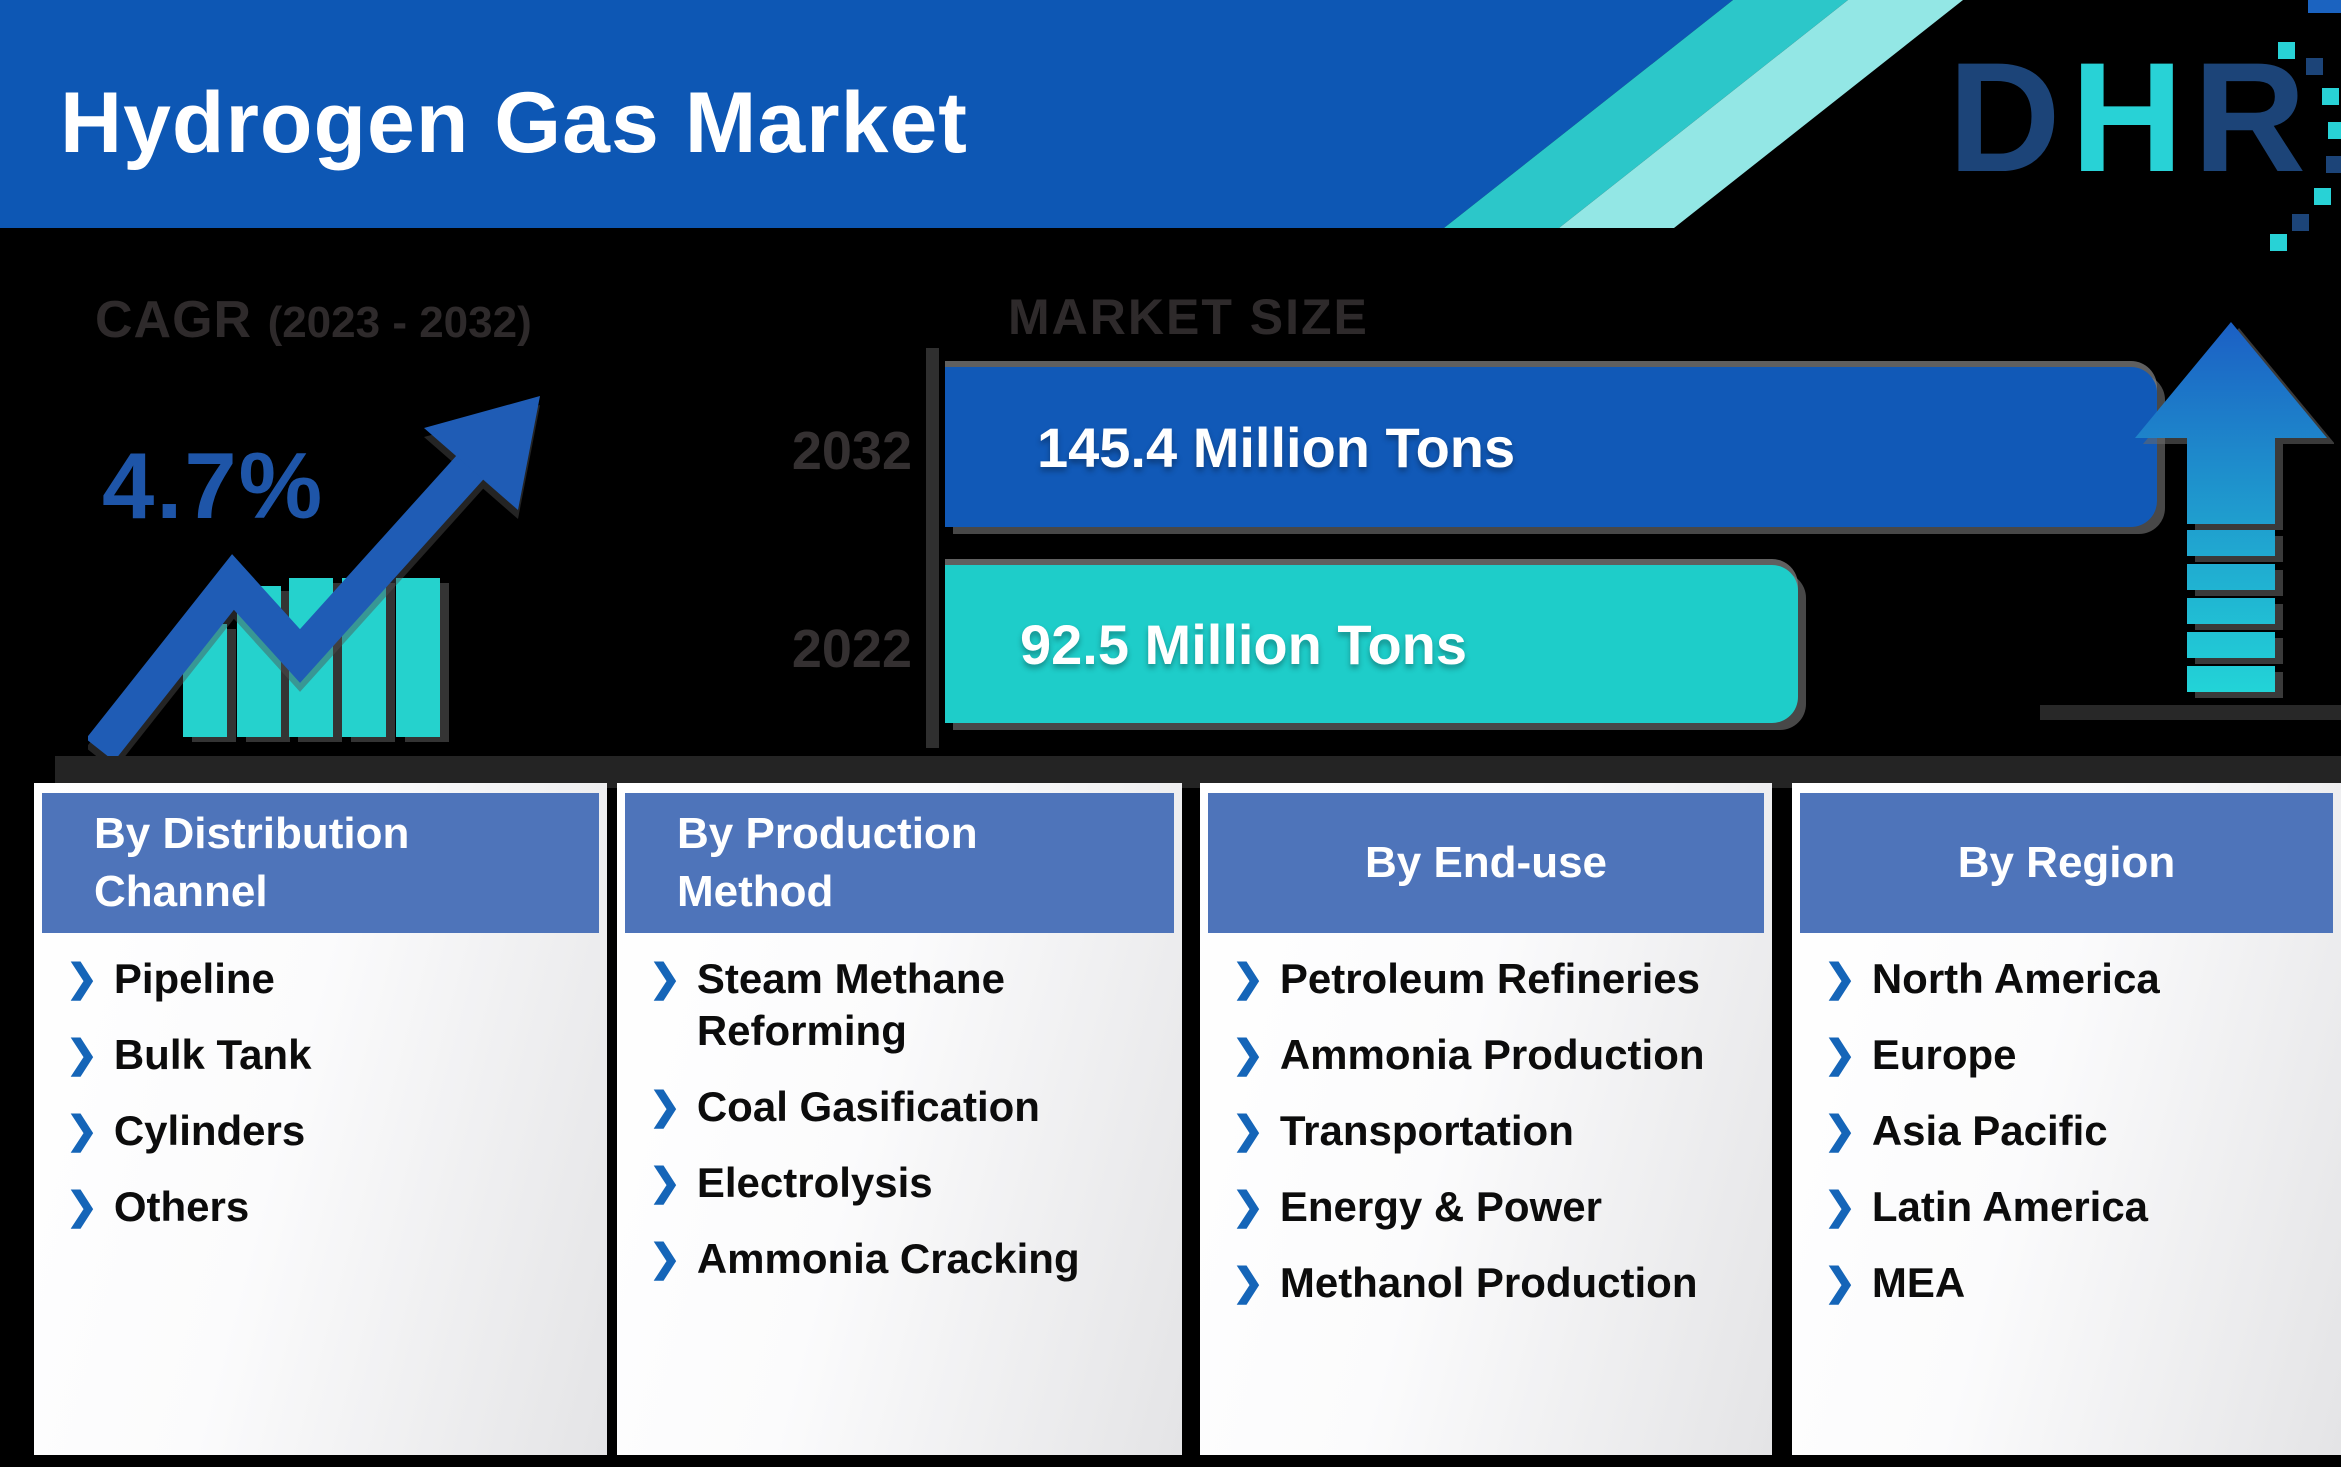 The image size is (2341, 1467). Describe the element at coordinates (1440, 1206) in the screenshot. I see `item-label: Energy & Power` at that location.